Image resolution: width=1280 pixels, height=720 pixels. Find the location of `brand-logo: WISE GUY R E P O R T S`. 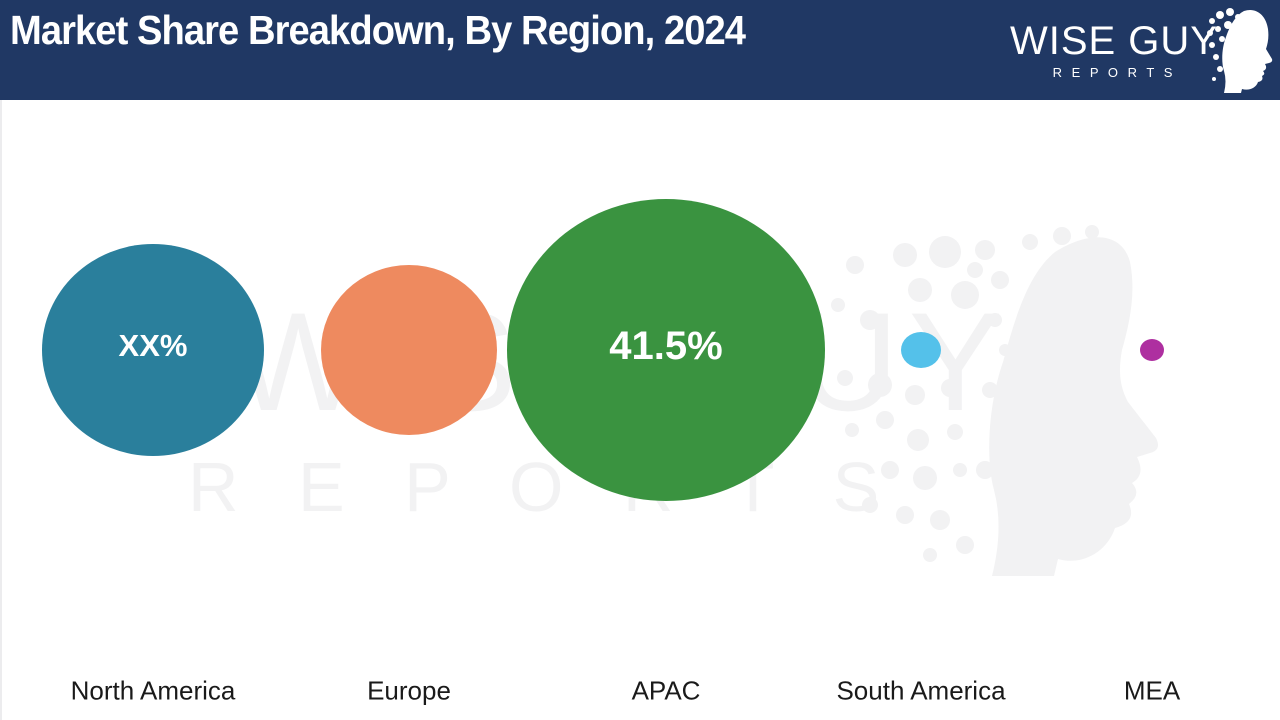

brand-logo: WISE GUY R E P O R T S is located at coordinates (1142, 50).